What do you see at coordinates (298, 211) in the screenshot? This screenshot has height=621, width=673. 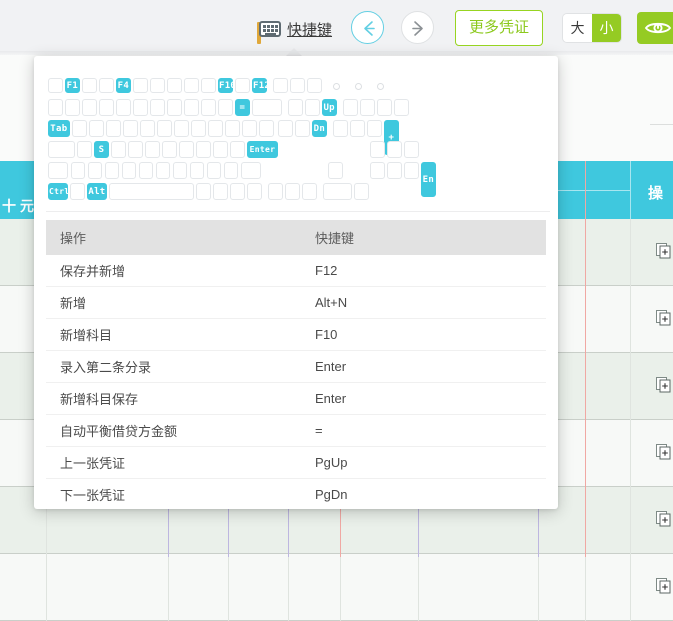 I see `keyboard-divider` at bounding box center [298, 211].